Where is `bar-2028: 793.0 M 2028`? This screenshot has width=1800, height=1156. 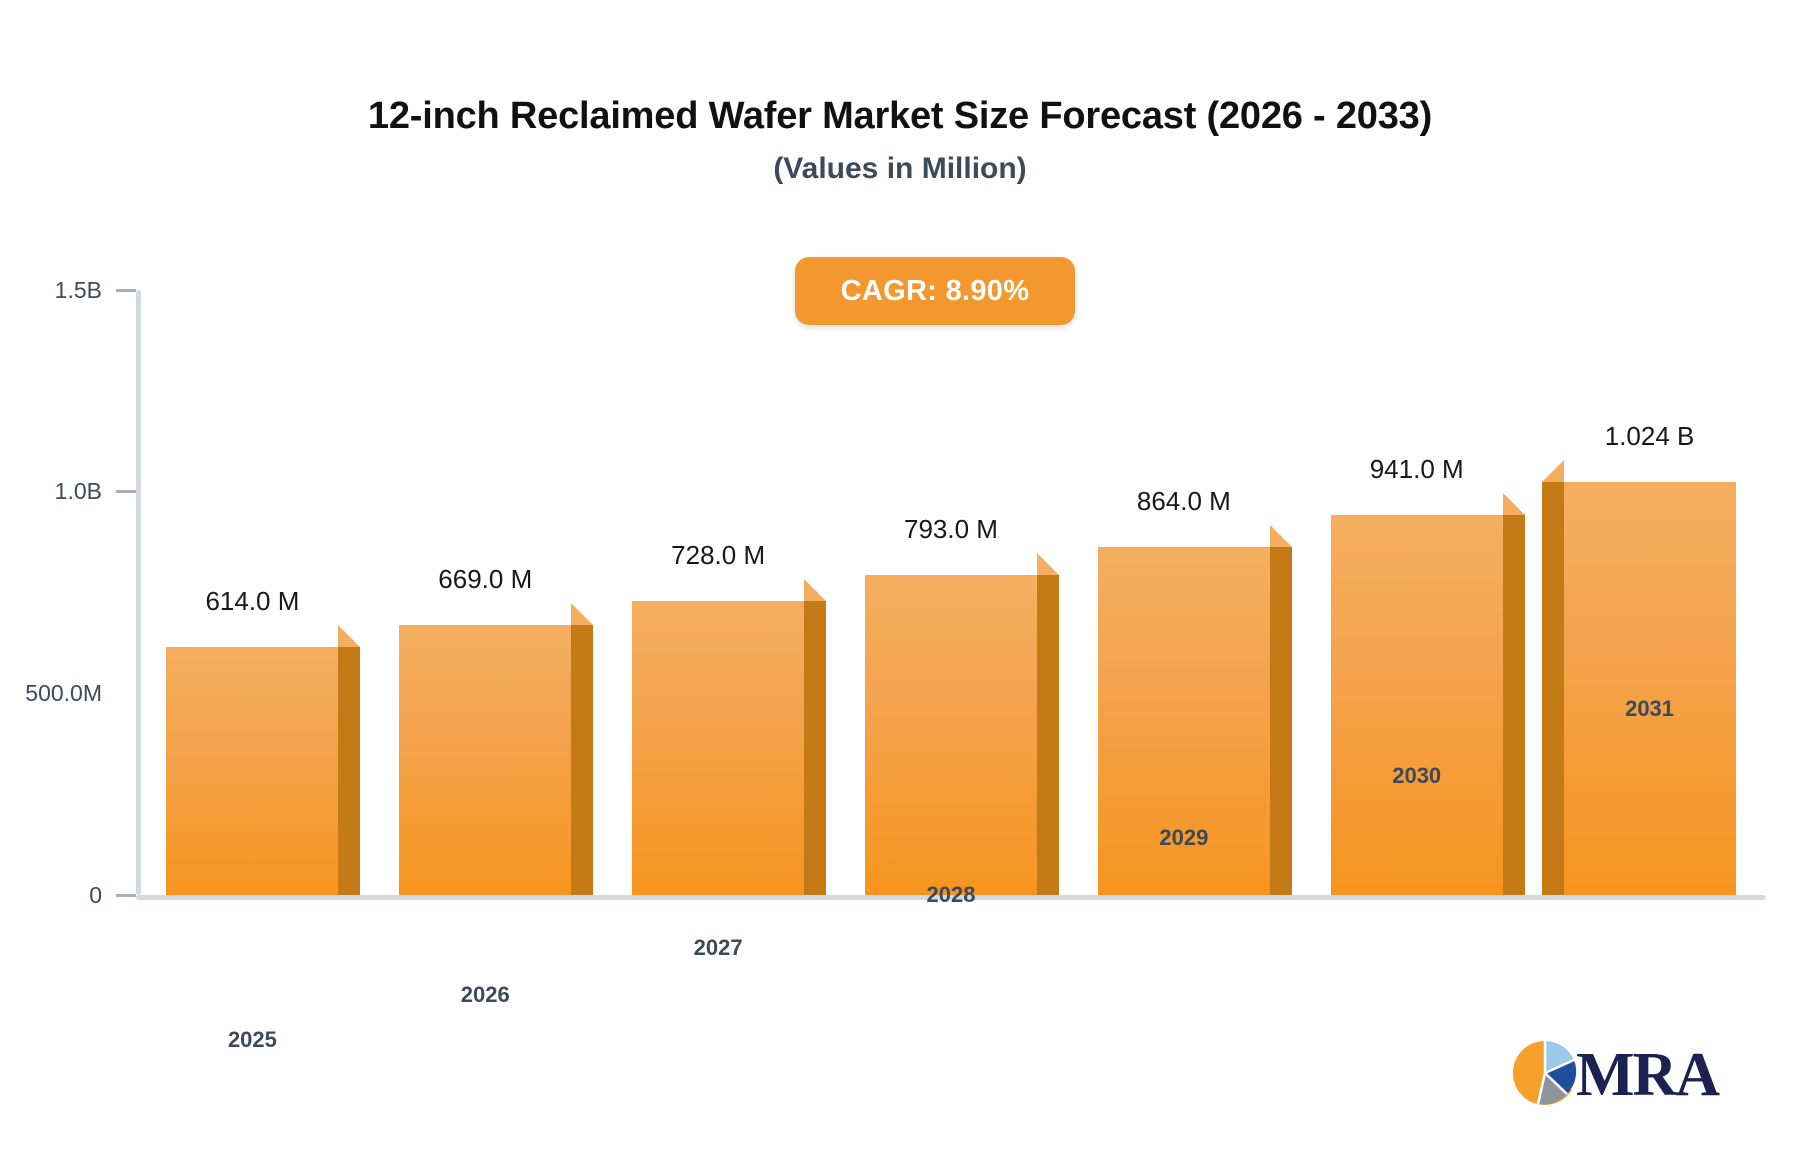 bar-2028: 793.0 M 2028 is located at coordinates (962, 710).